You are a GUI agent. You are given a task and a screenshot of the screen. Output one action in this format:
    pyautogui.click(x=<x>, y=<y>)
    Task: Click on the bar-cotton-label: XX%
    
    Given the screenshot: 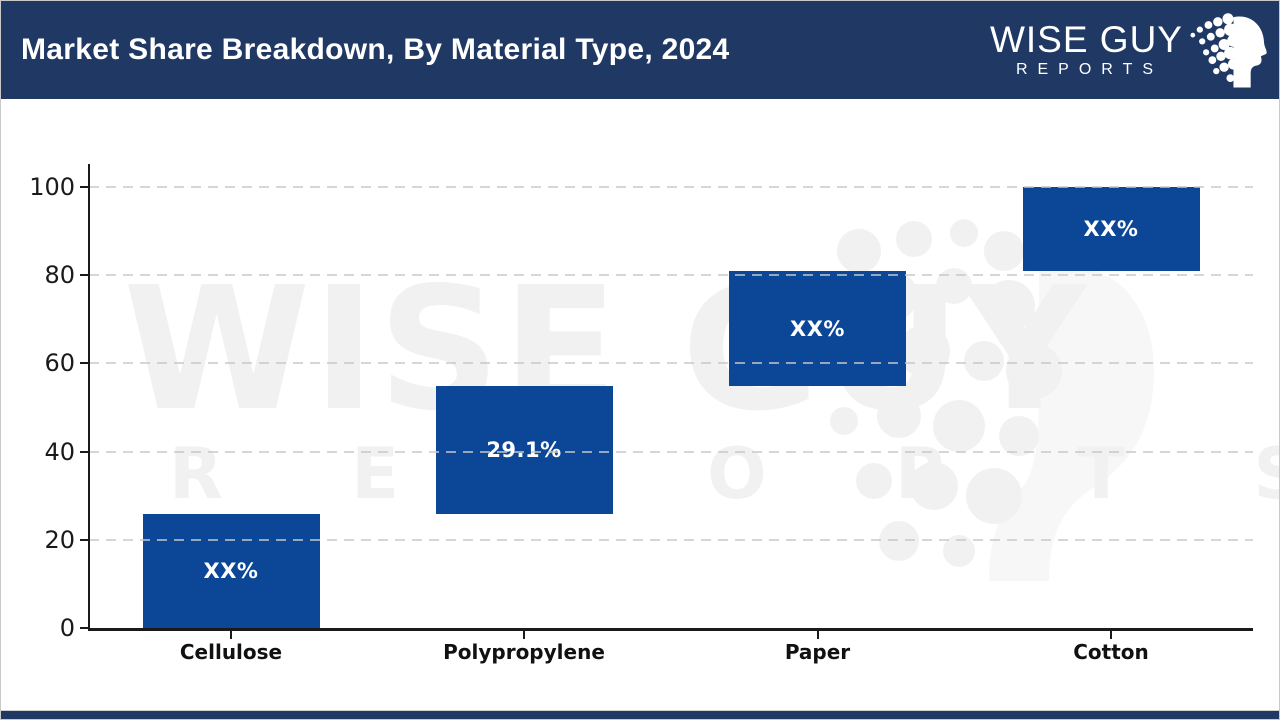 What is the action you would take?
    pyautogui.click(x=1111, y=228)
    